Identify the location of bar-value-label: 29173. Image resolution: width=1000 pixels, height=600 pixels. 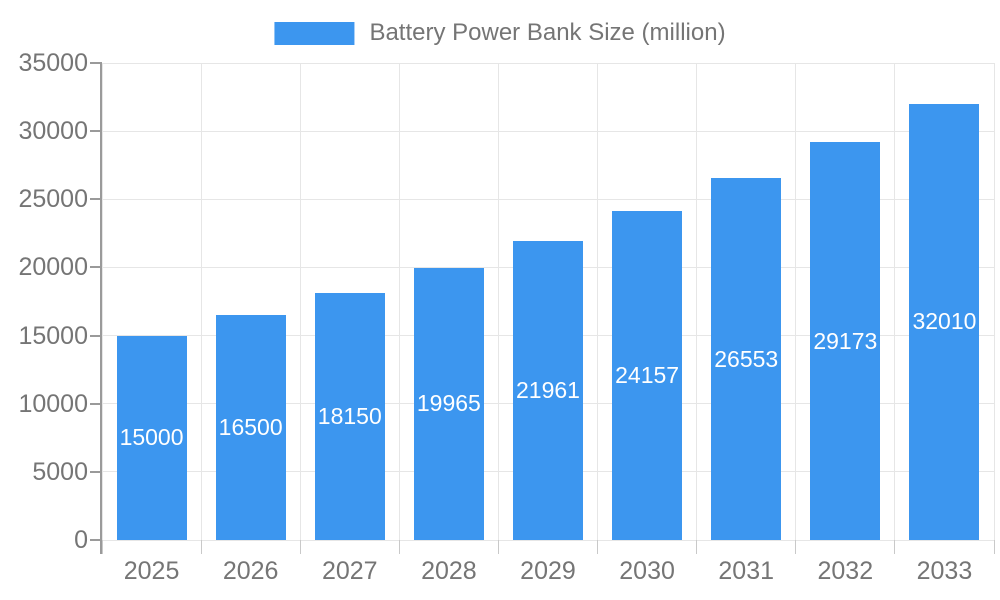
(845, 340).